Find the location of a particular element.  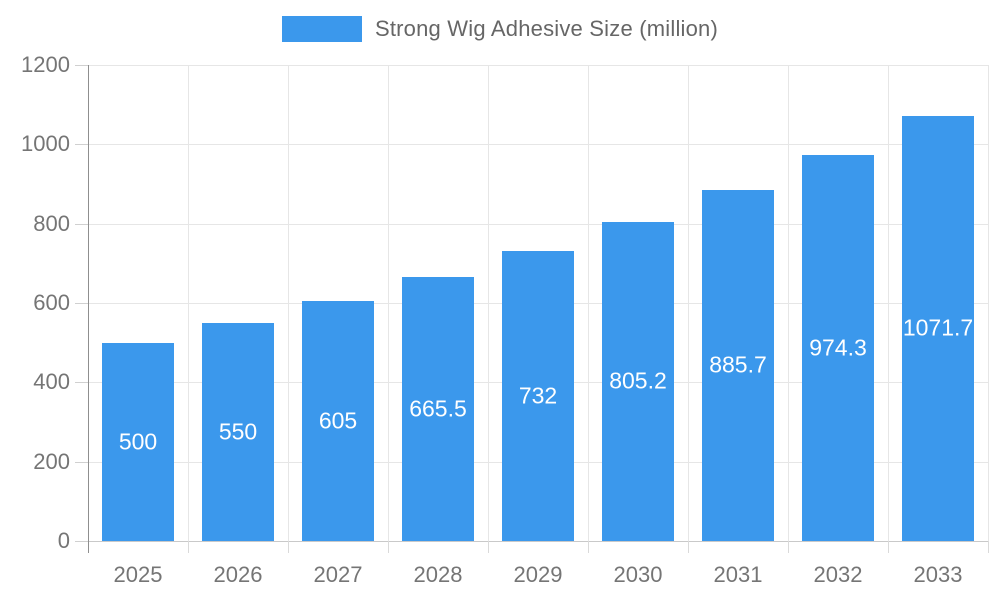

y-axis-label: 0 is located at coordinates (63, 540).